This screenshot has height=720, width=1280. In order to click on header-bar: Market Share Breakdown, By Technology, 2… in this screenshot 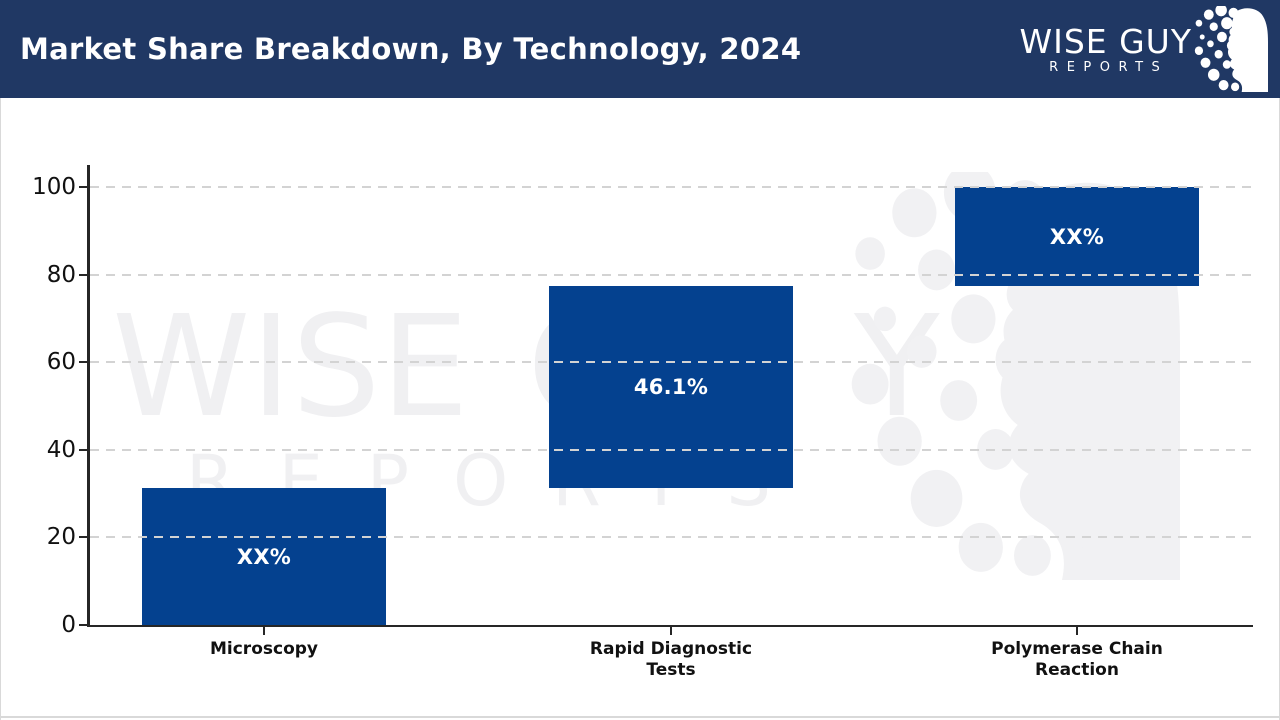, I will do `click(640, 49)`.